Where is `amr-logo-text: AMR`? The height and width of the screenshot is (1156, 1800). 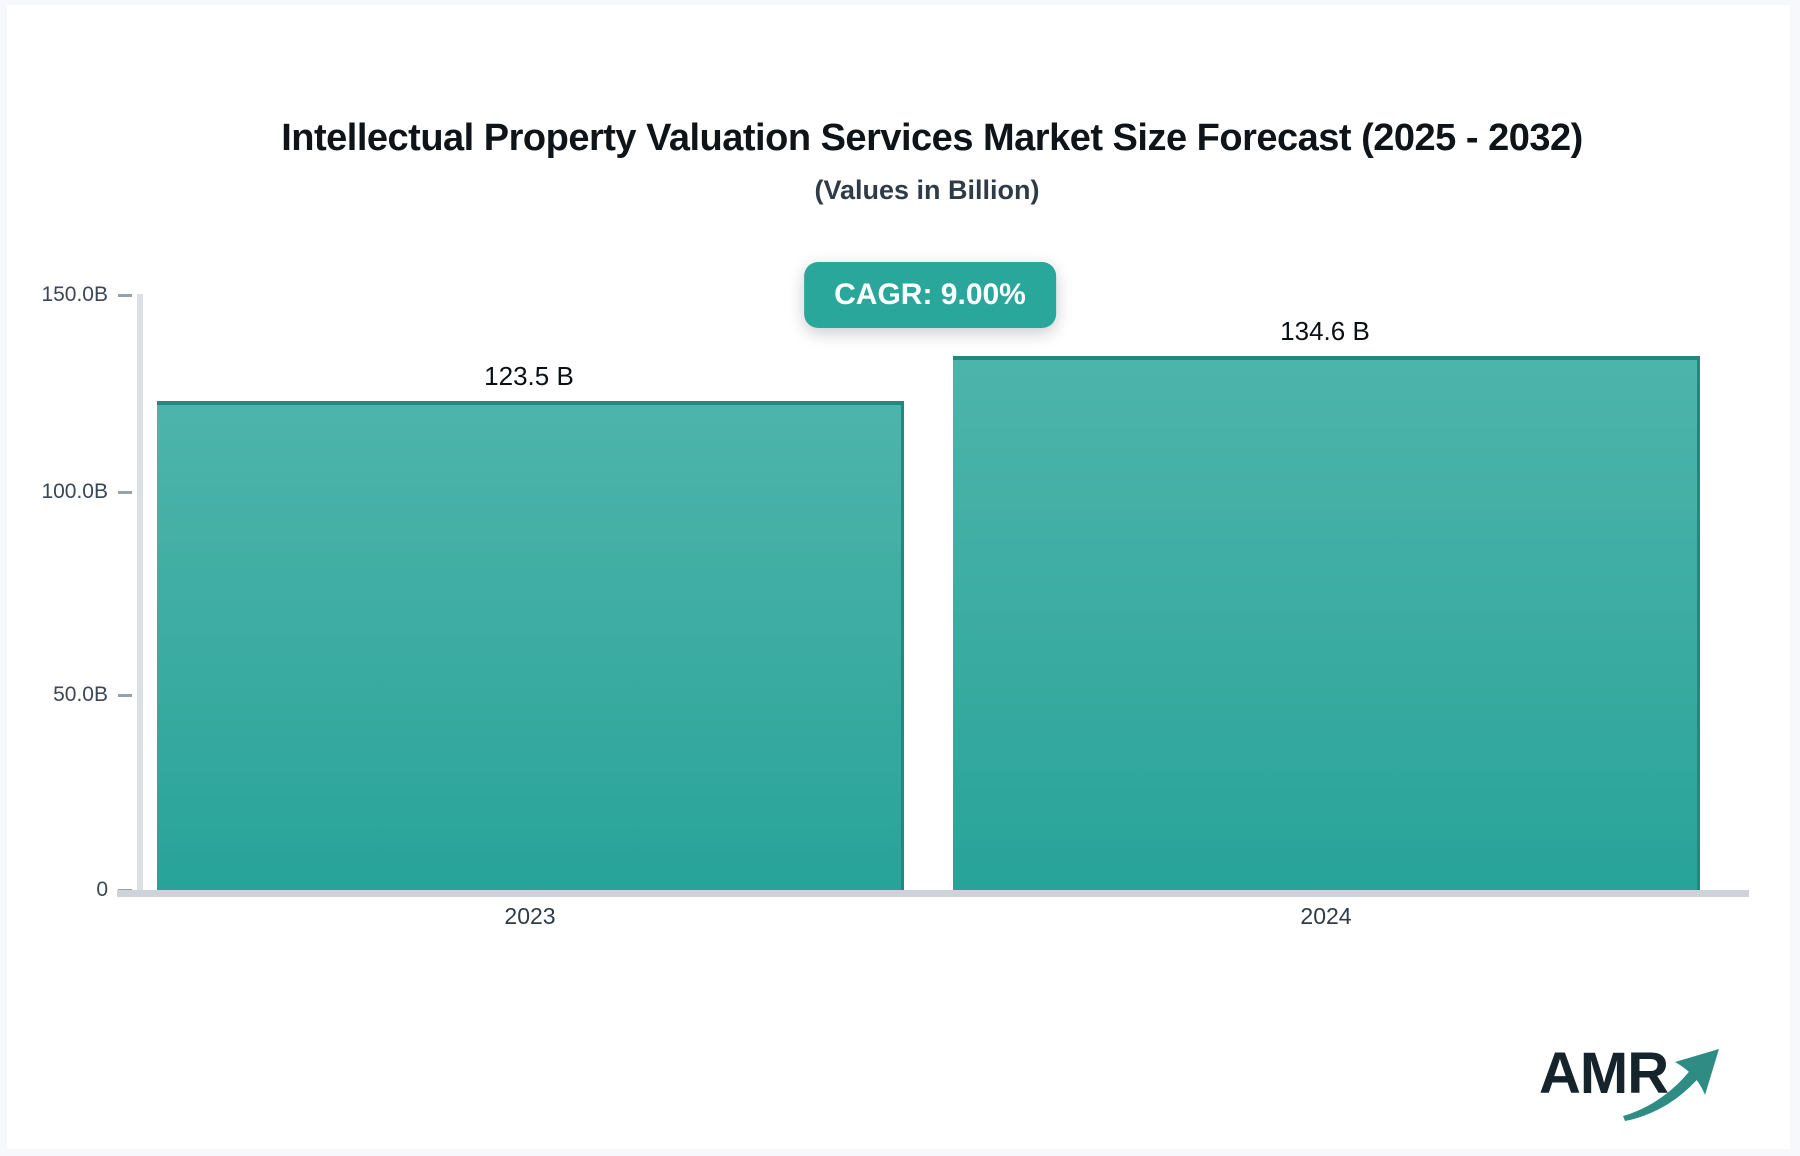 amr-logo-text: AMR is located at coordinates (1604, 1073).